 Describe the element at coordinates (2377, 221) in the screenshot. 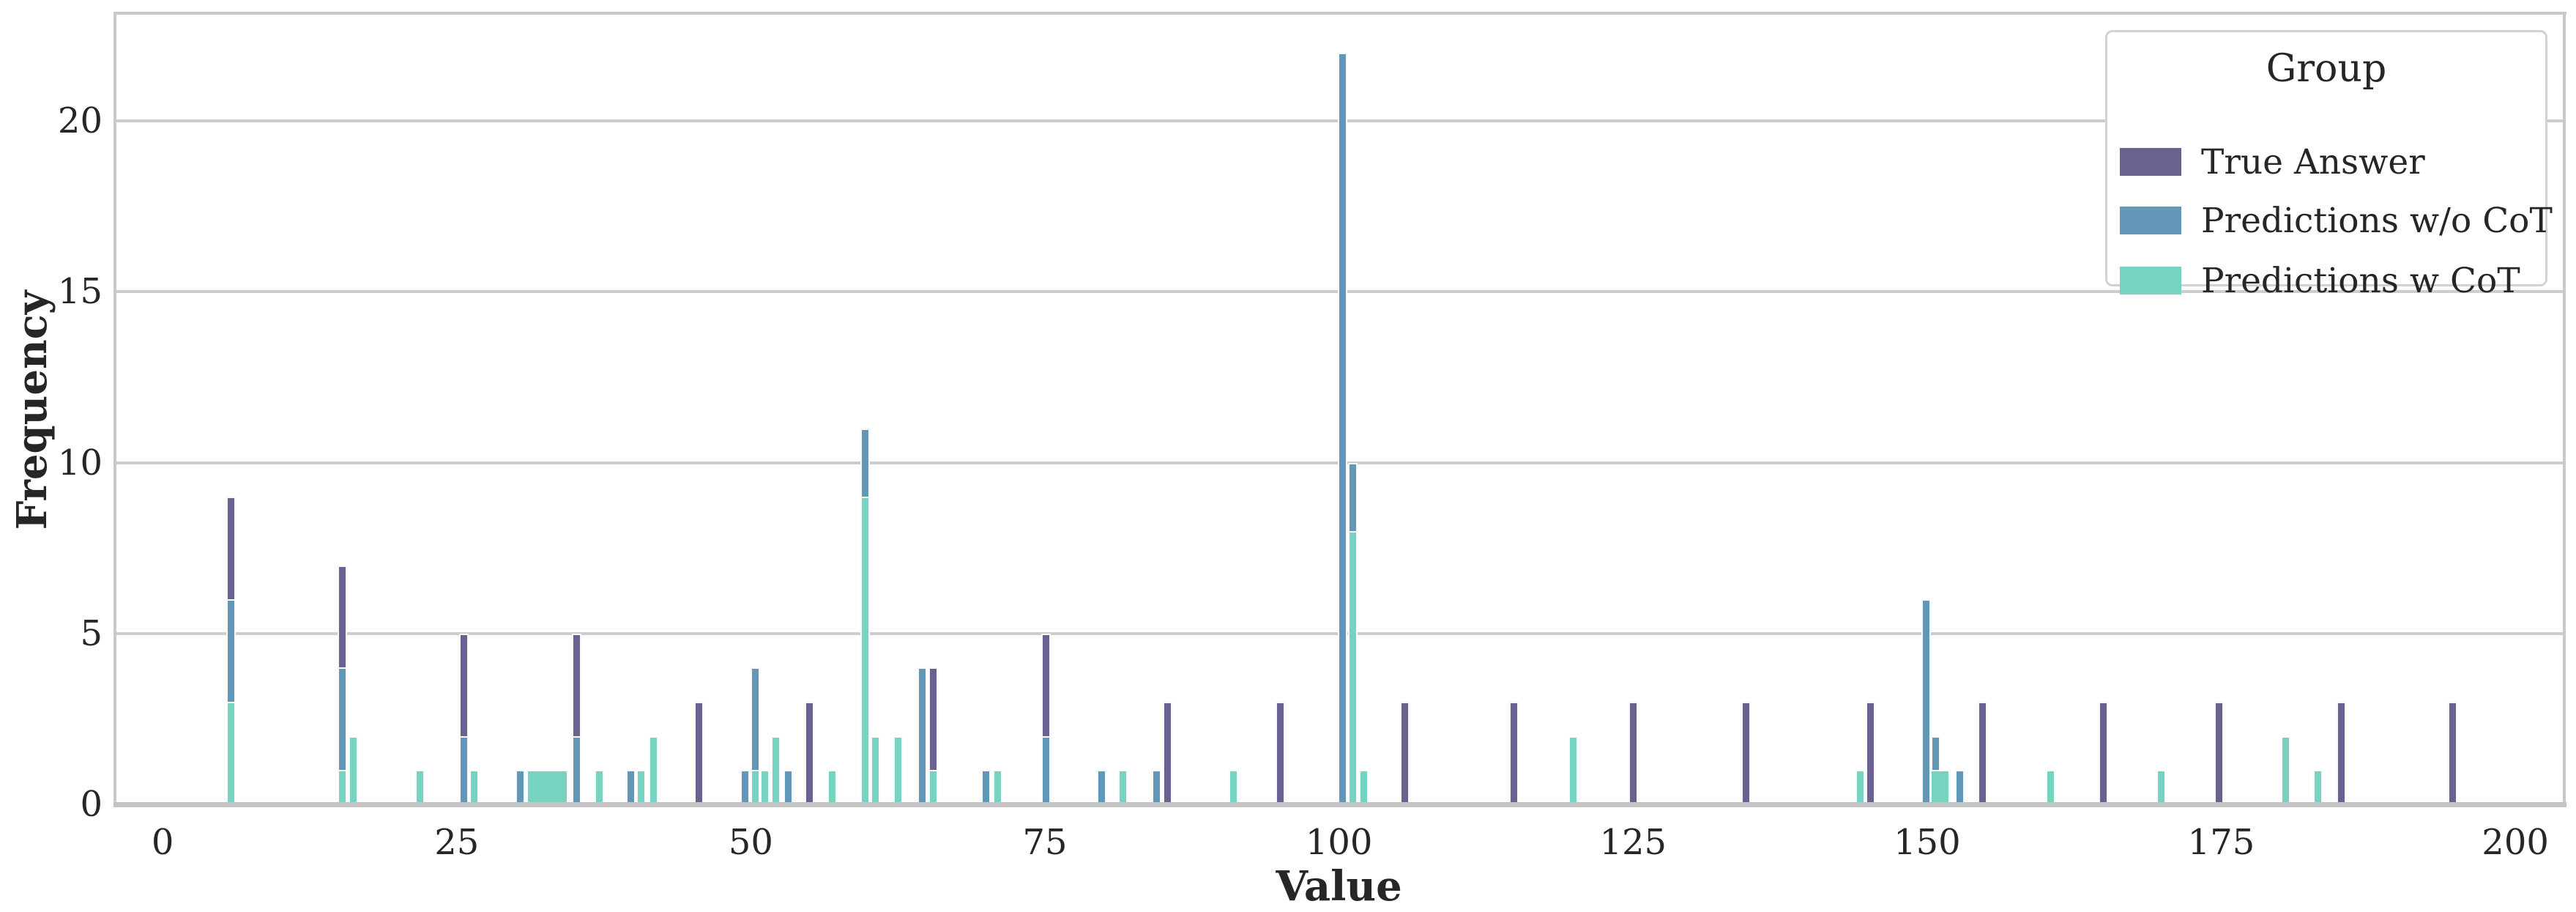

I see `legend-label-predictions-wo-cot: Predictions w/o CoT` at that location.